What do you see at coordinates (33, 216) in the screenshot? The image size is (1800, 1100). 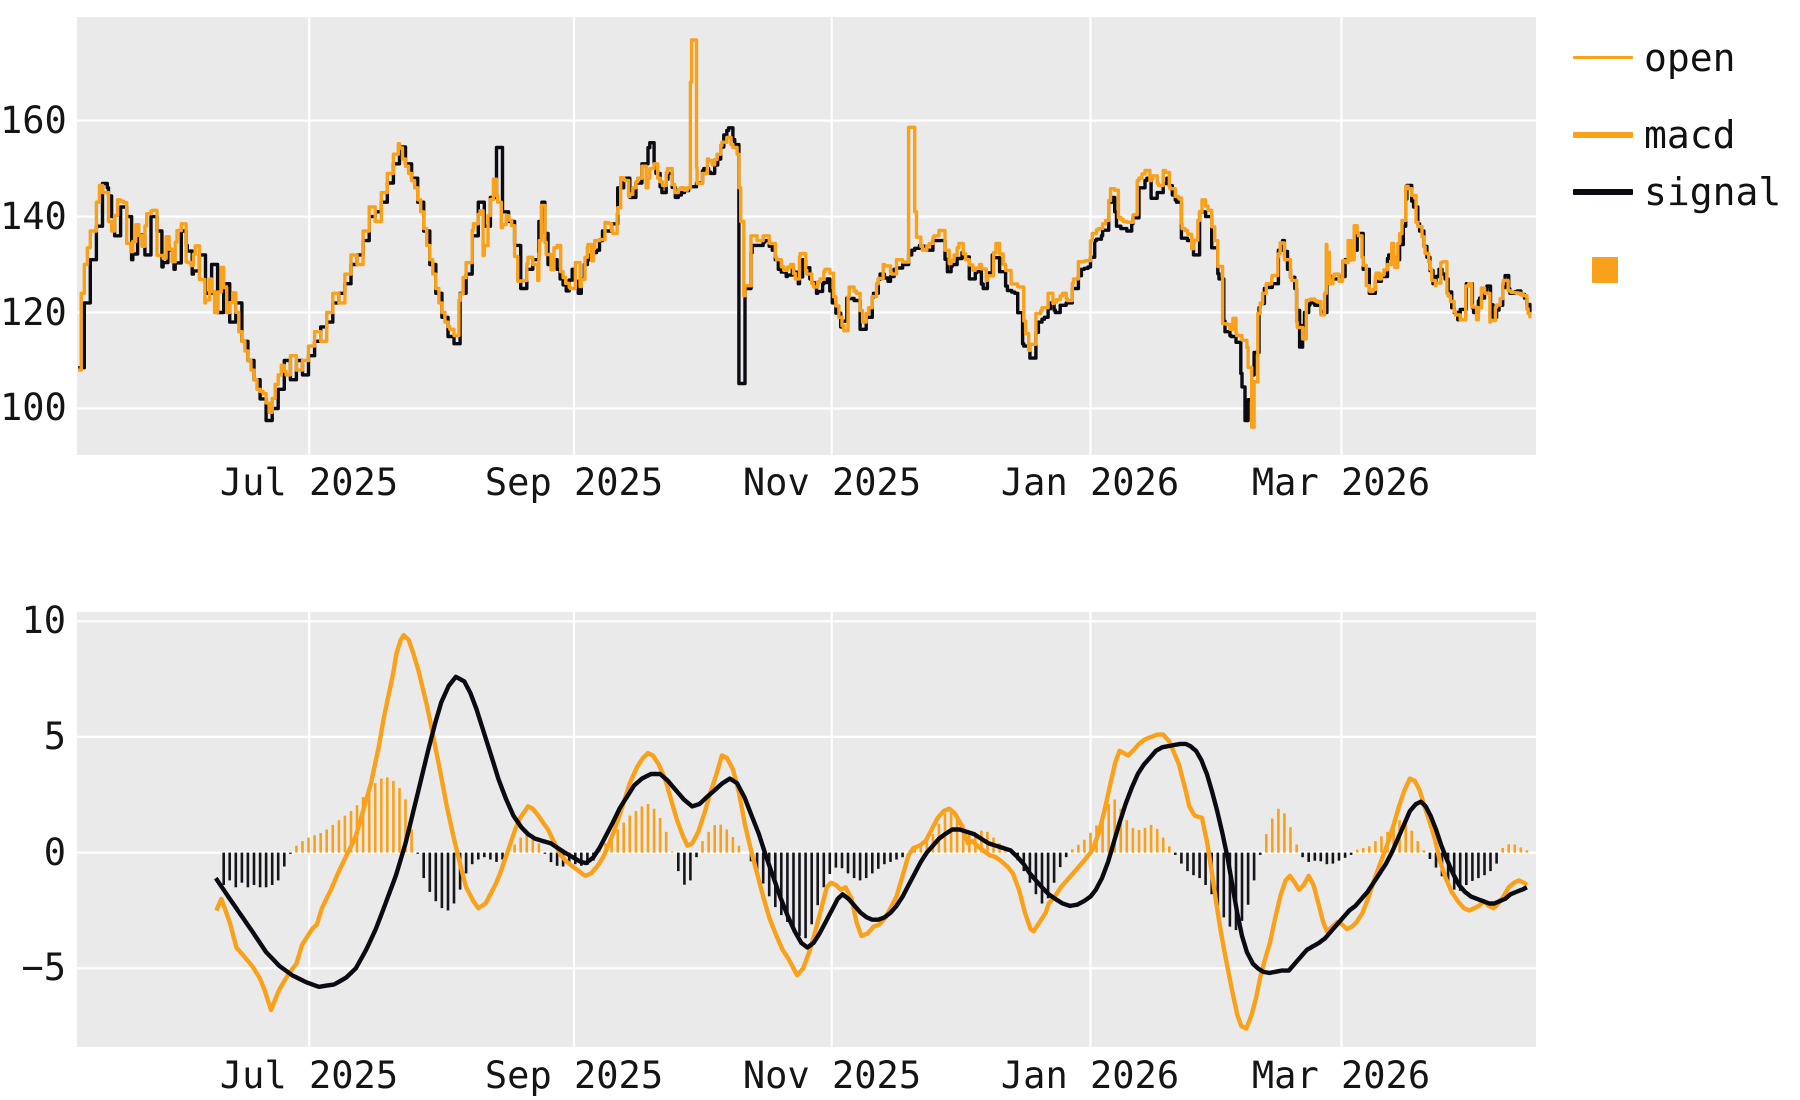 I see `y-tick-label: 140` at bounding box center [33, 216].